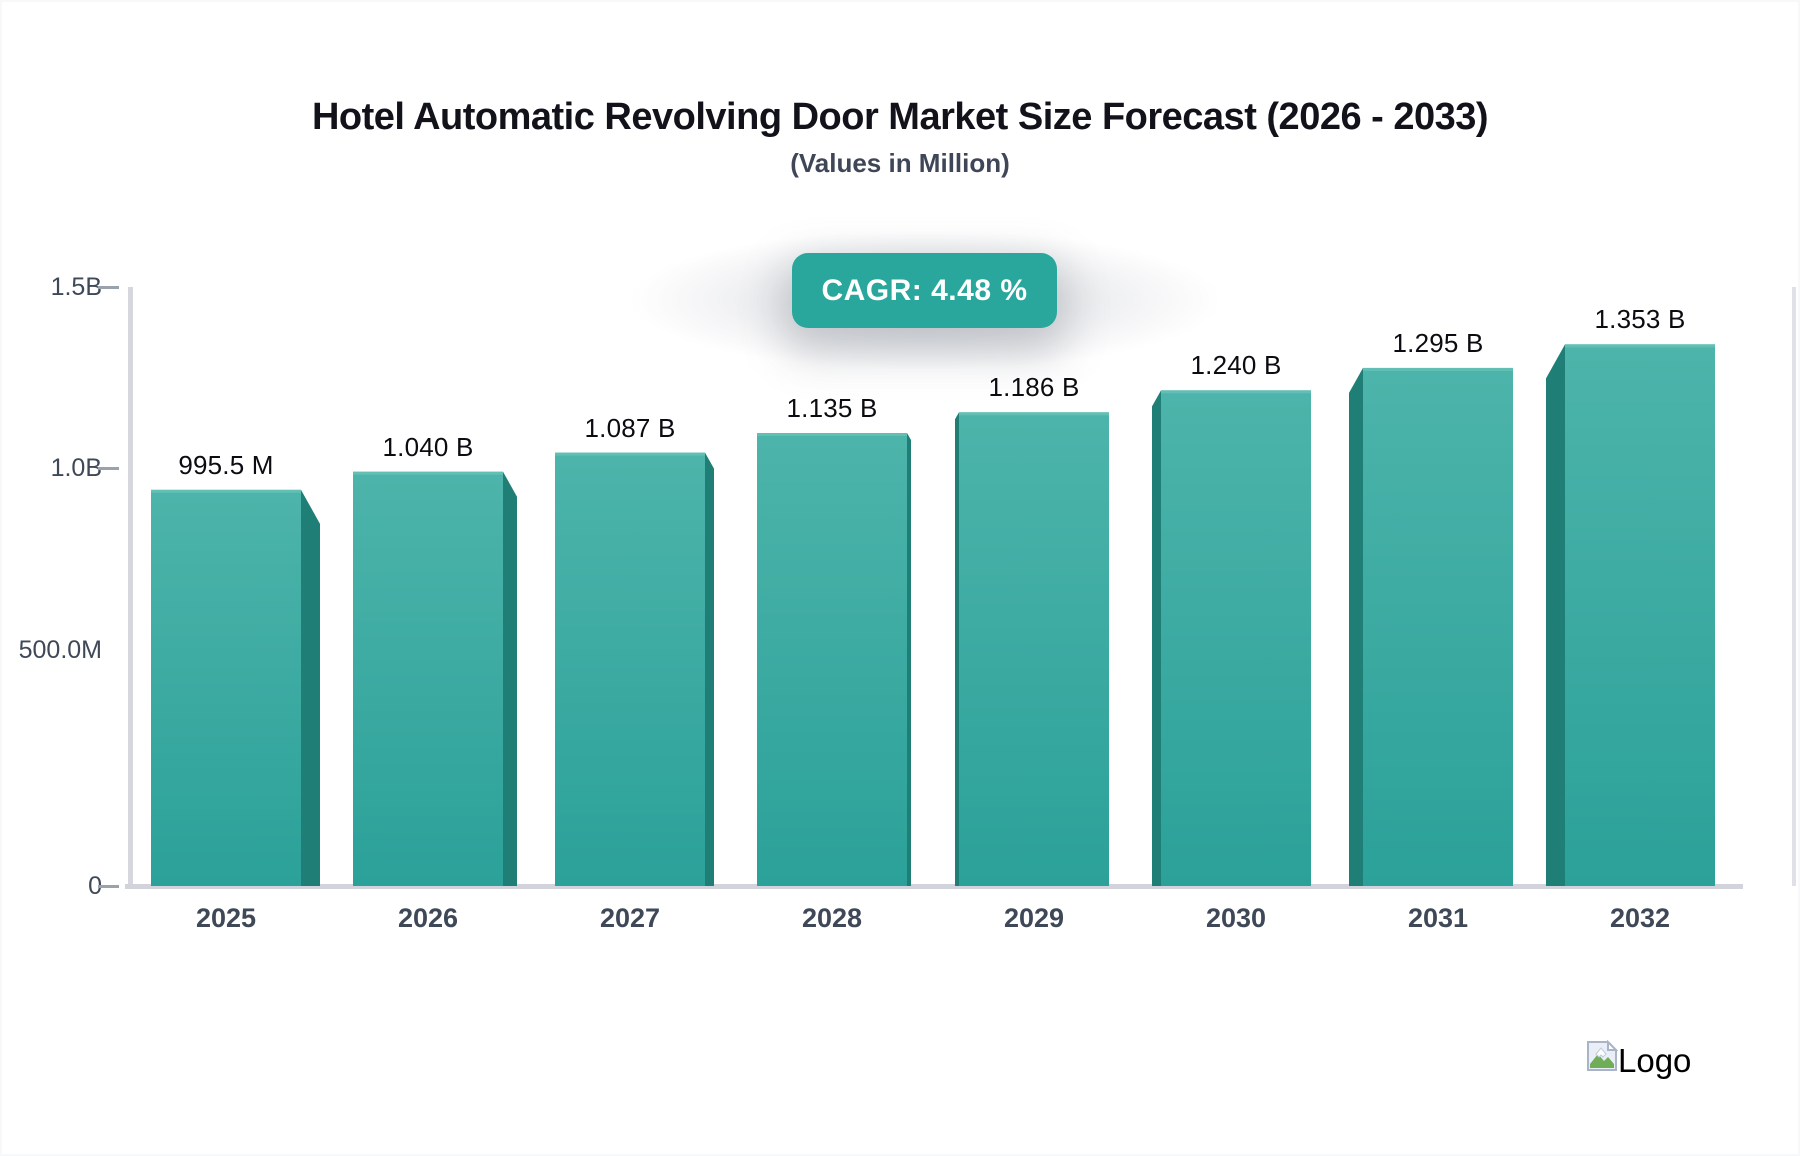 This screenshot has height=1156, width=1800. What do you see at coordinates (1438, 918) in the screenshot?
I see `x-axis-label: 2031` at bounding box center [1438, 918].